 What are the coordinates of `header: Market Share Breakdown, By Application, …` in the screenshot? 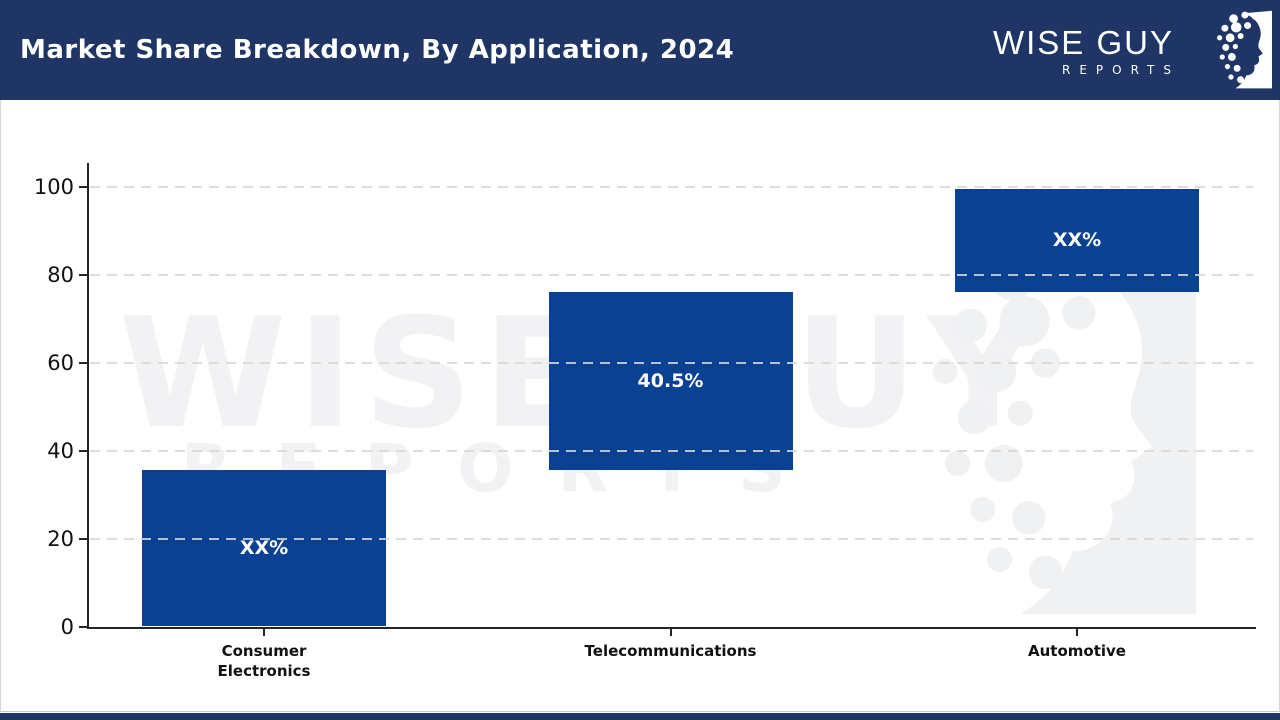 It's located at (640, 50).